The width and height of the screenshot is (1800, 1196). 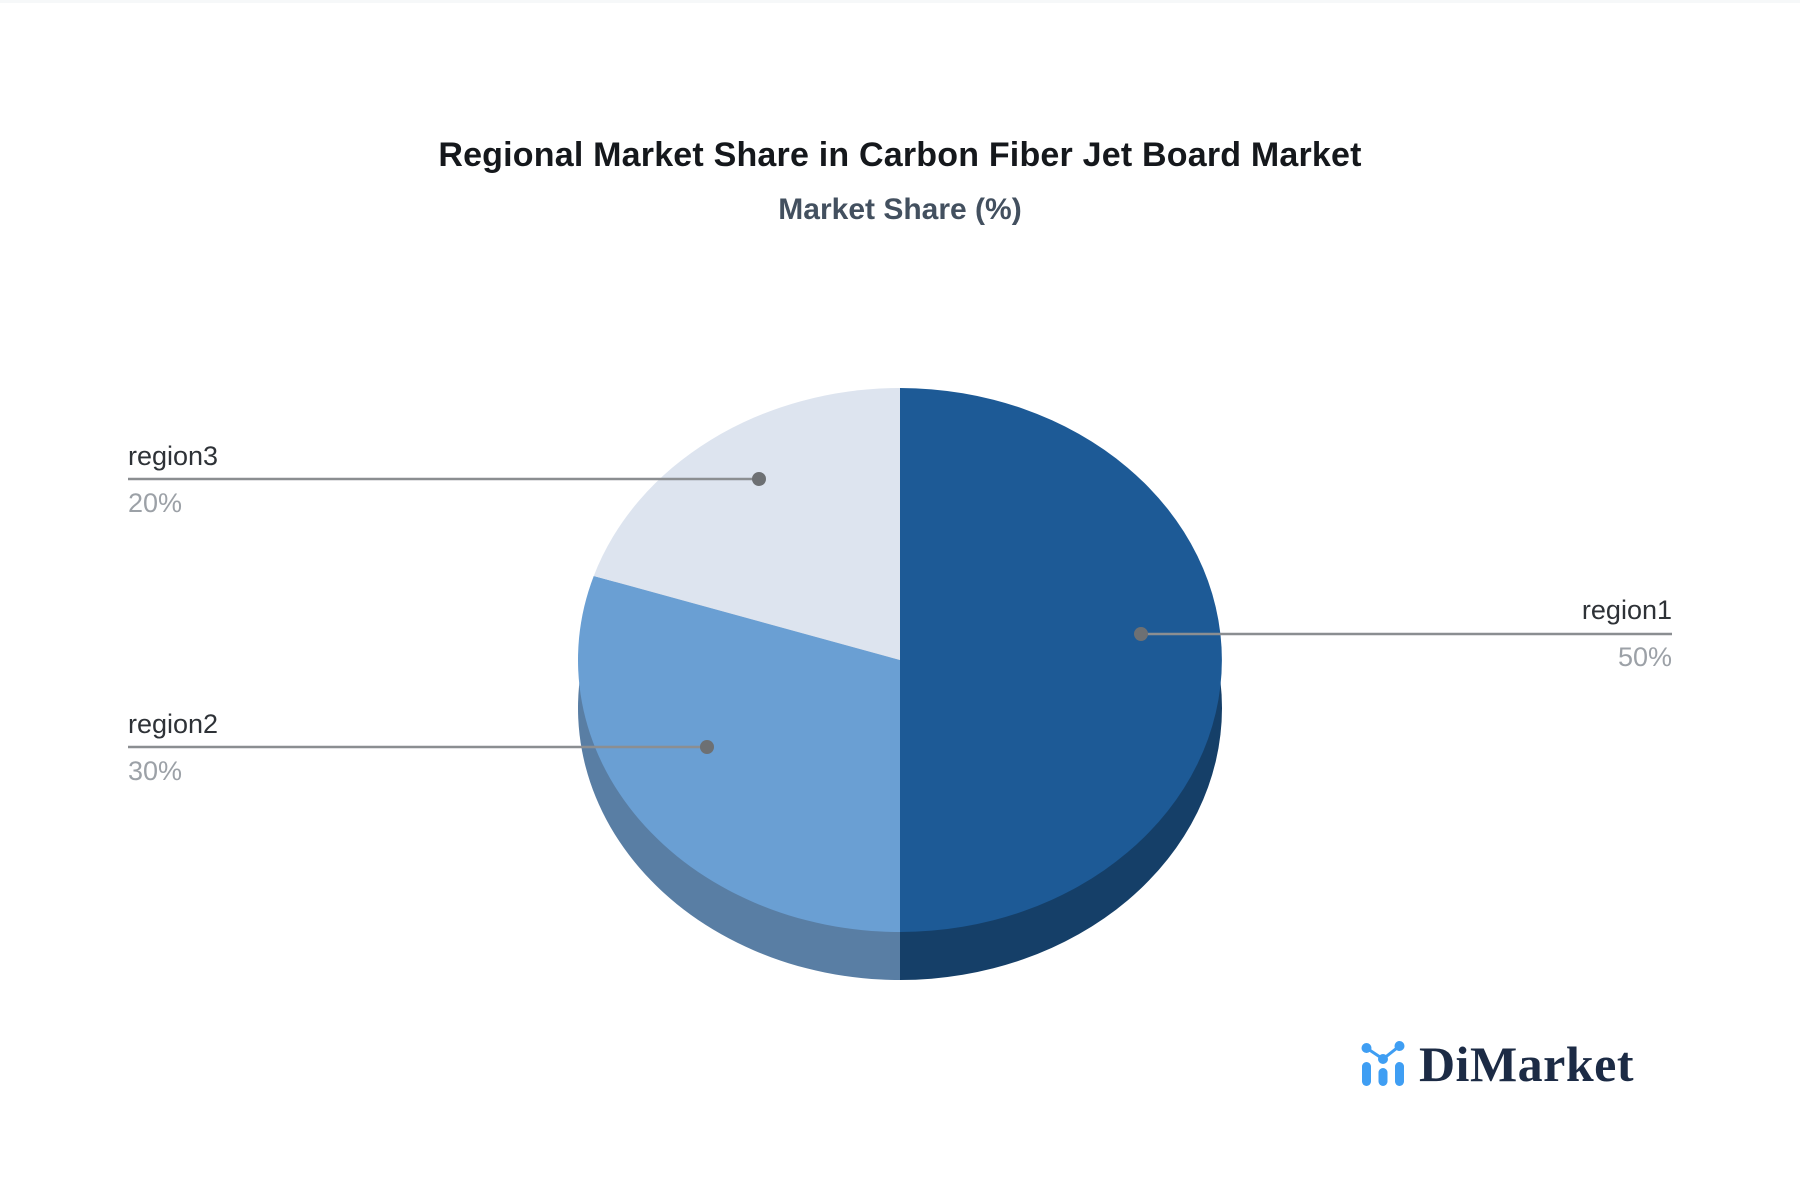 I want to click on chart-subtitle: Market Share (%), so click(x=900, y=209).